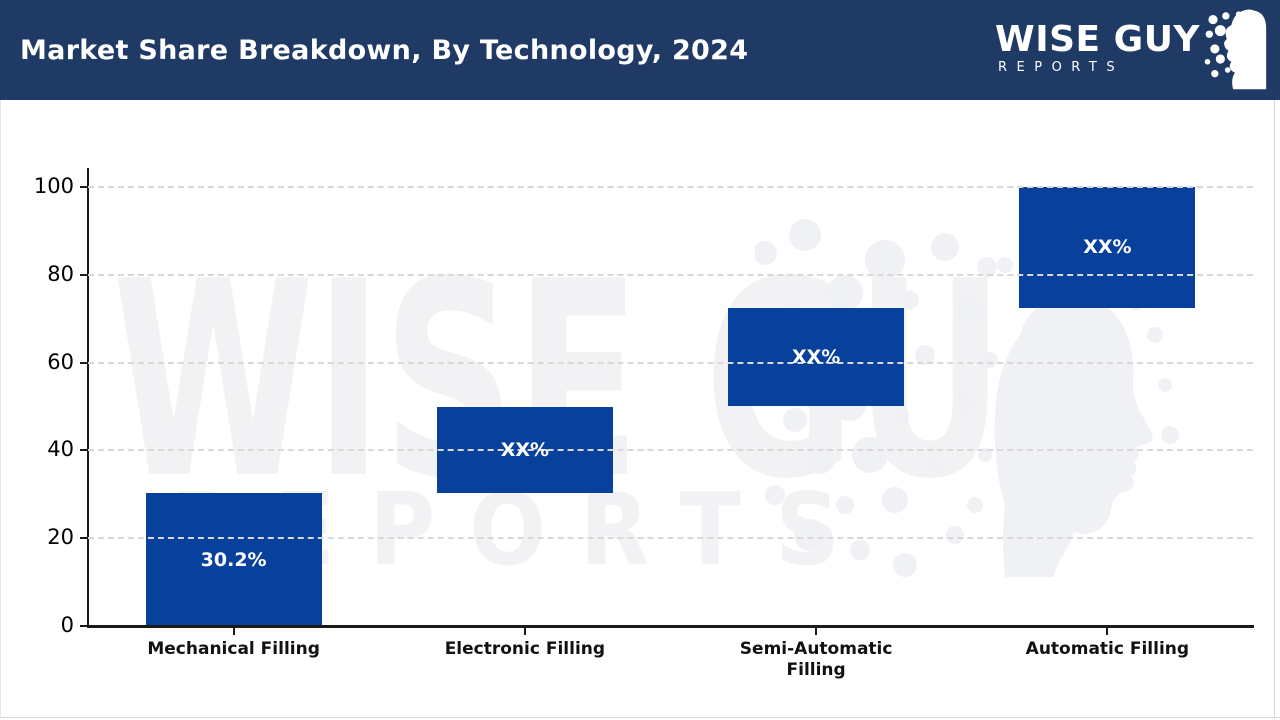  Describe the element at coordinates (60, 537) in the screenshot. I see `y-tick-label: 20` at that location.